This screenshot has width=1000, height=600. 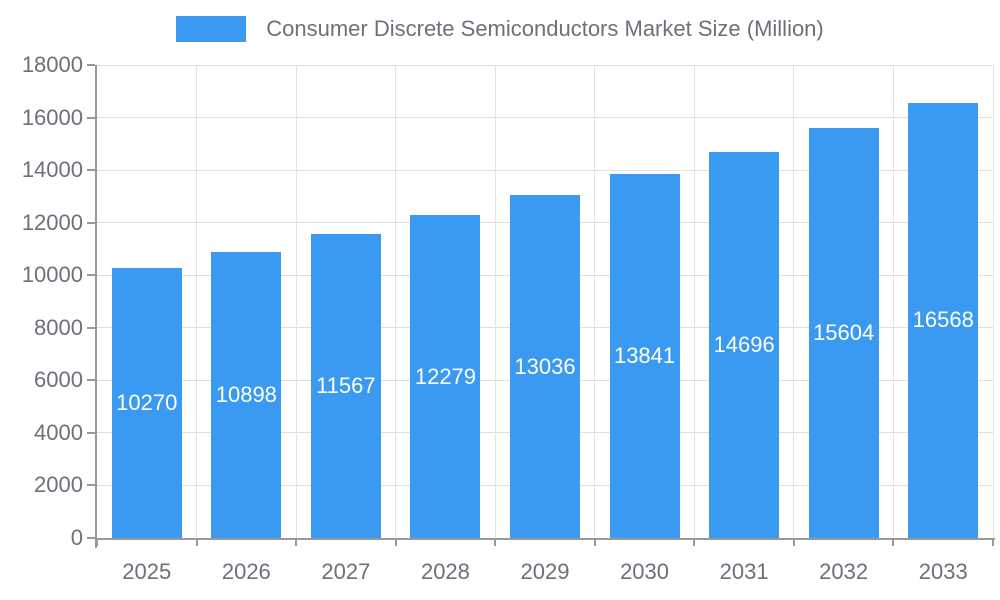 I want to click on bar-value-label: 13841, so click(x=644, y=356).